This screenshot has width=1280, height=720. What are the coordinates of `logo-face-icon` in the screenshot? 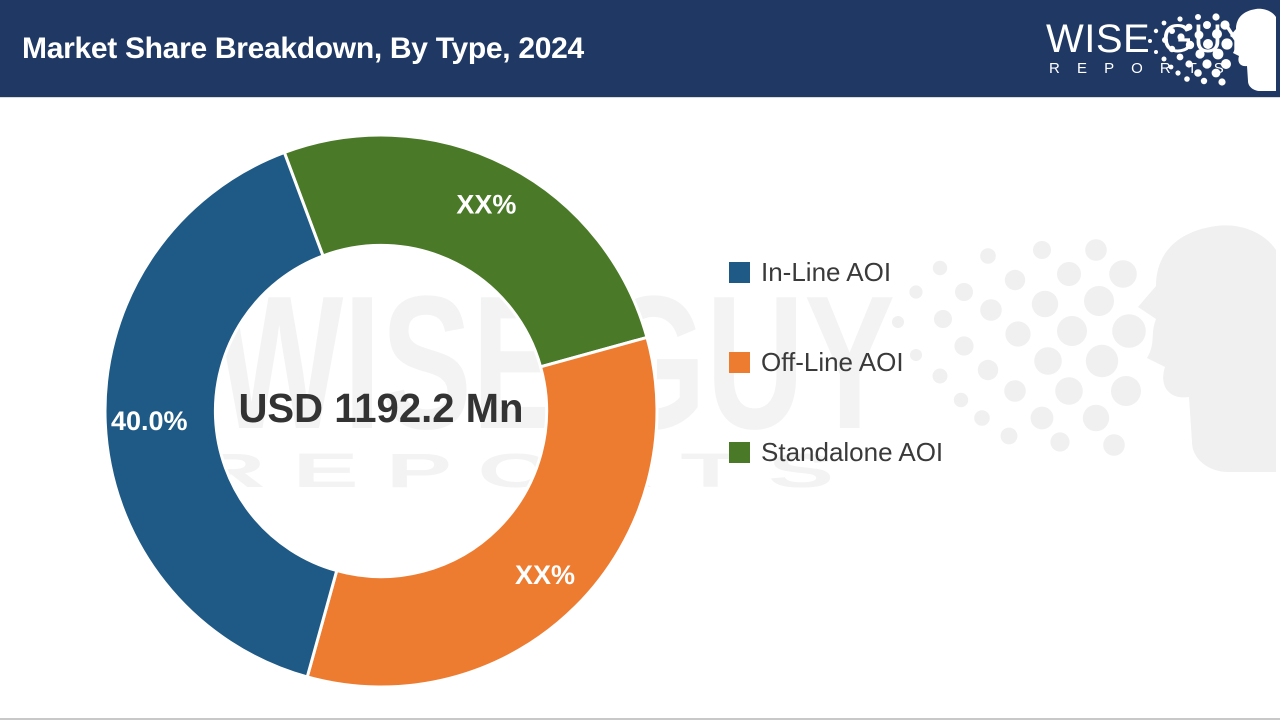 It's located at (1212, 49).